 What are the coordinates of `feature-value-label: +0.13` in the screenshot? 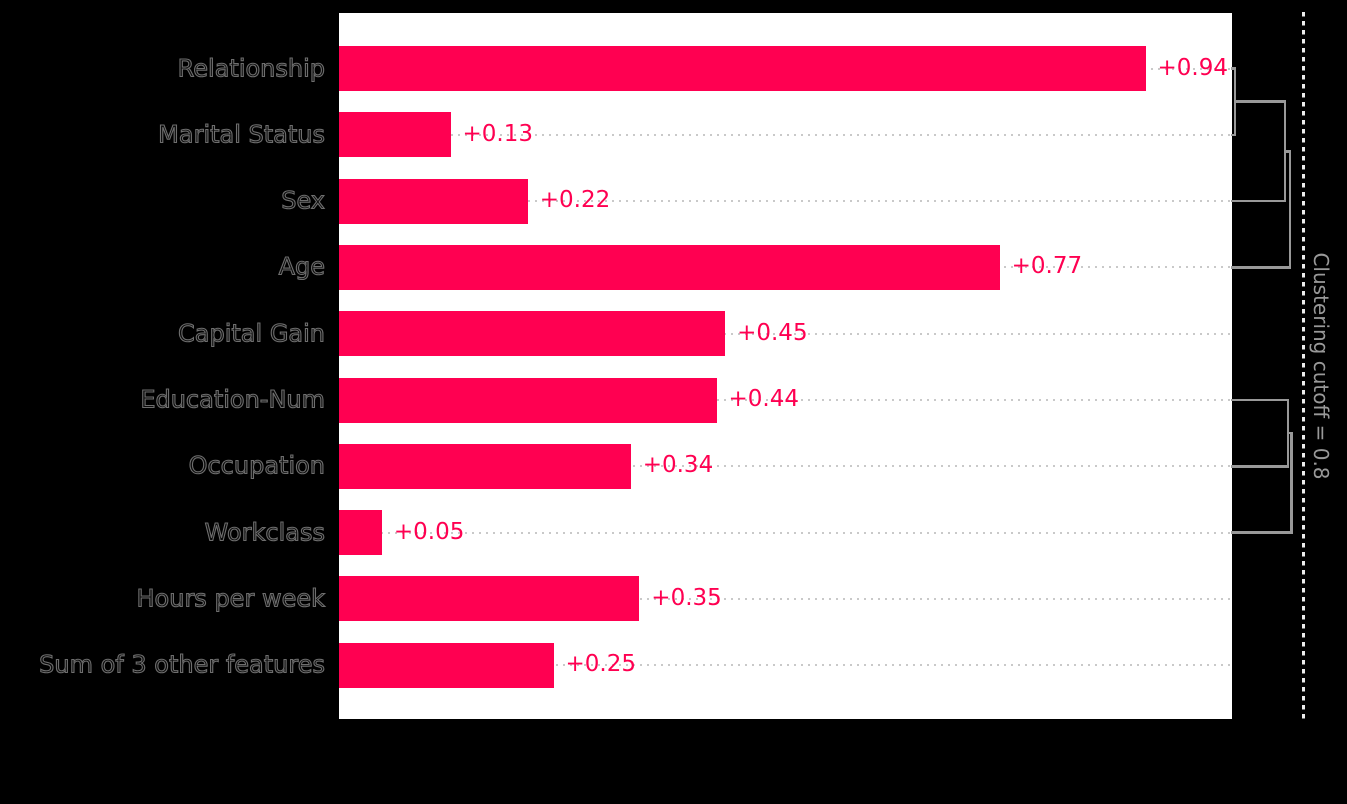 It's located at (498, 133).